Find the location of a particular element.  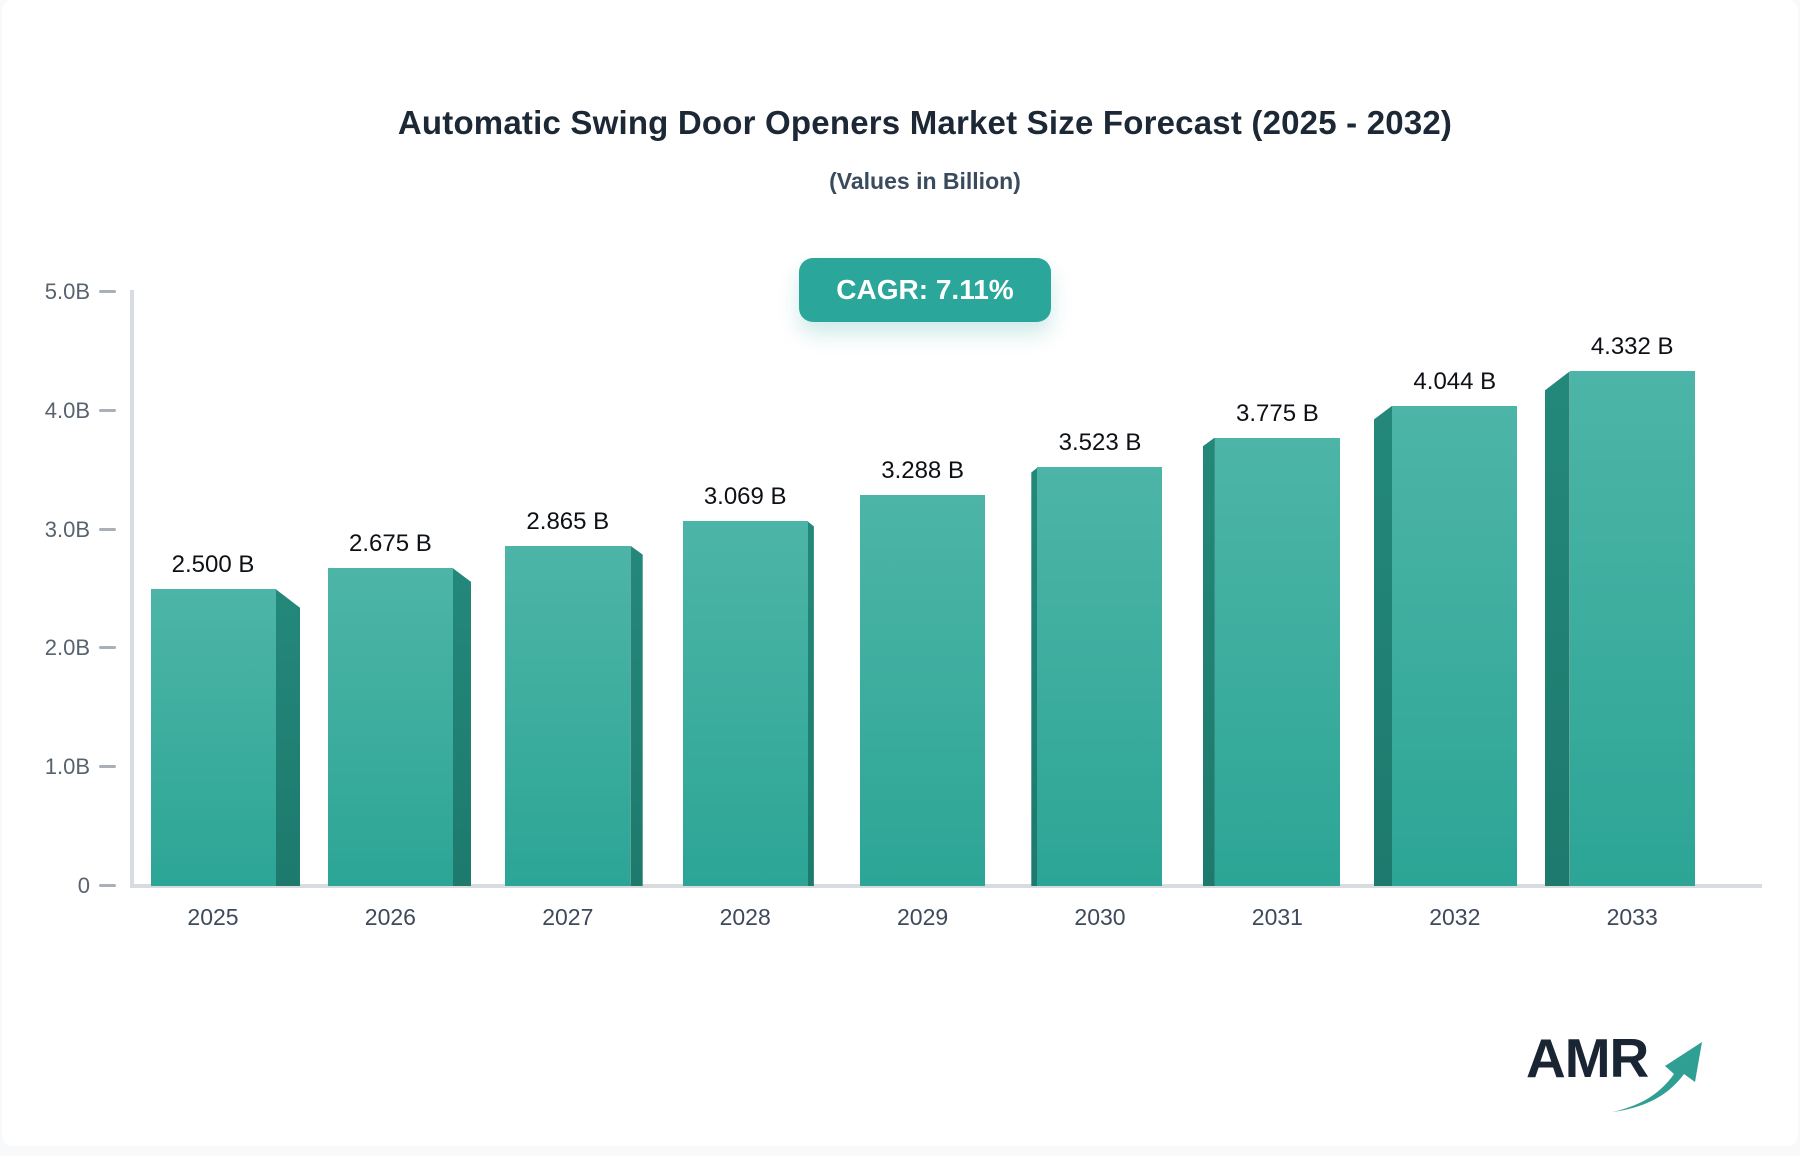

bar-2029 is located at coordinates (923, 690).